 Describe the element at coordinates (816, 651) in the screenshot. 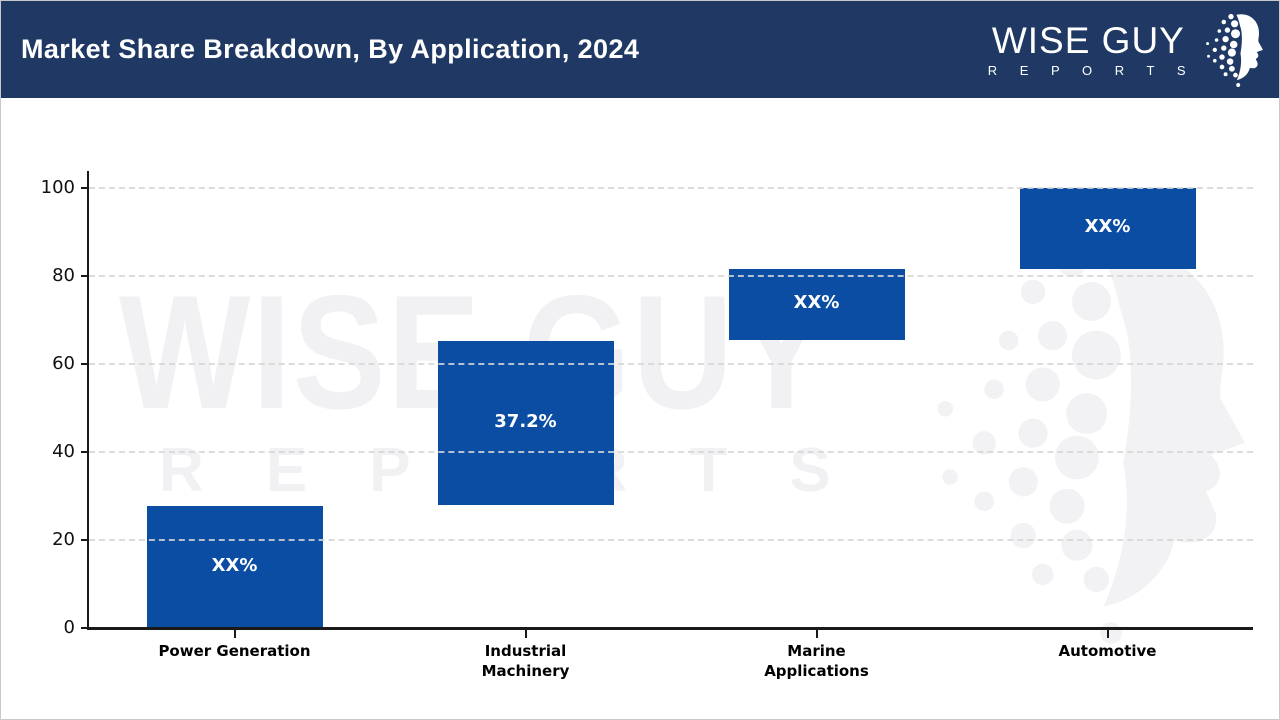

I see `x-axis-category-label-line: Marine` at that location.